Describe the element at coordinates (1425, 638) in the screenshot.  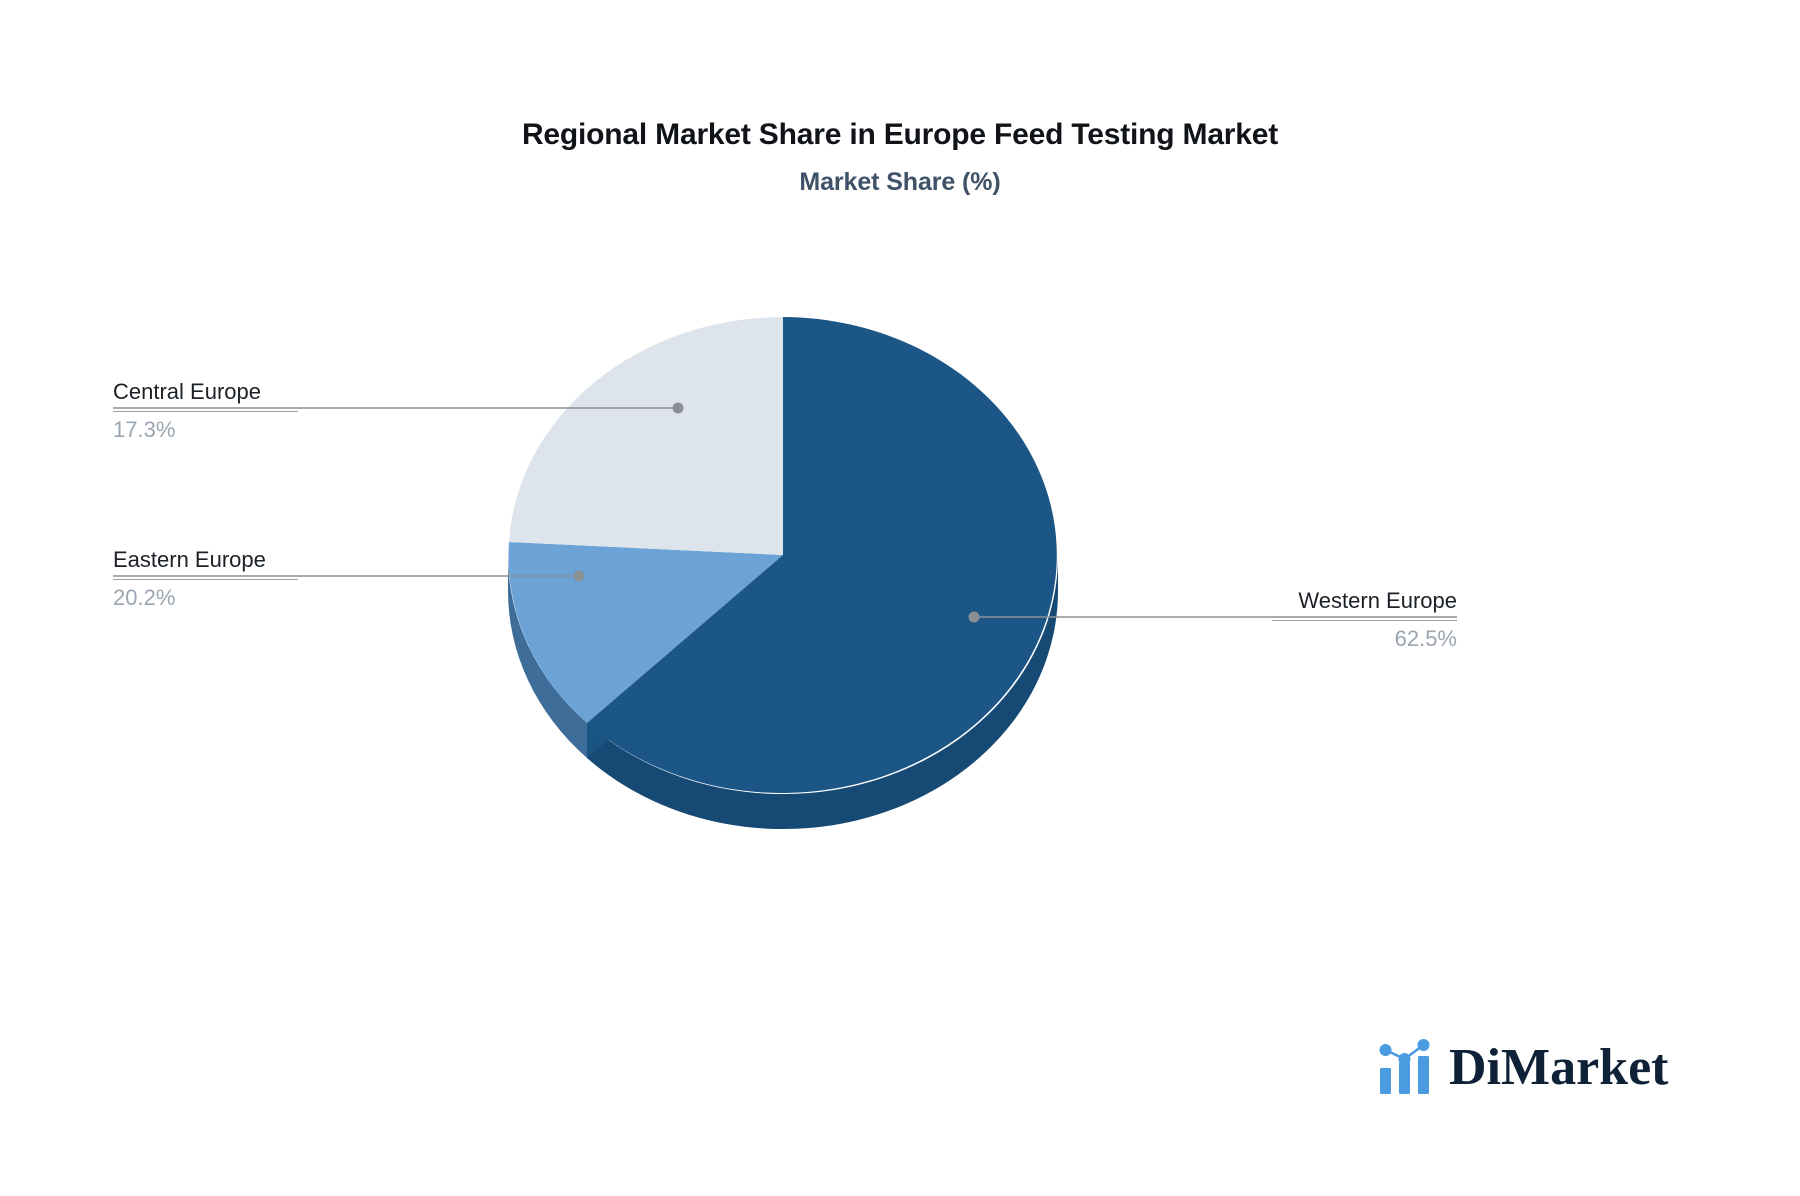
I see `pie-label-western-europe-value: 62.5%` at that location.